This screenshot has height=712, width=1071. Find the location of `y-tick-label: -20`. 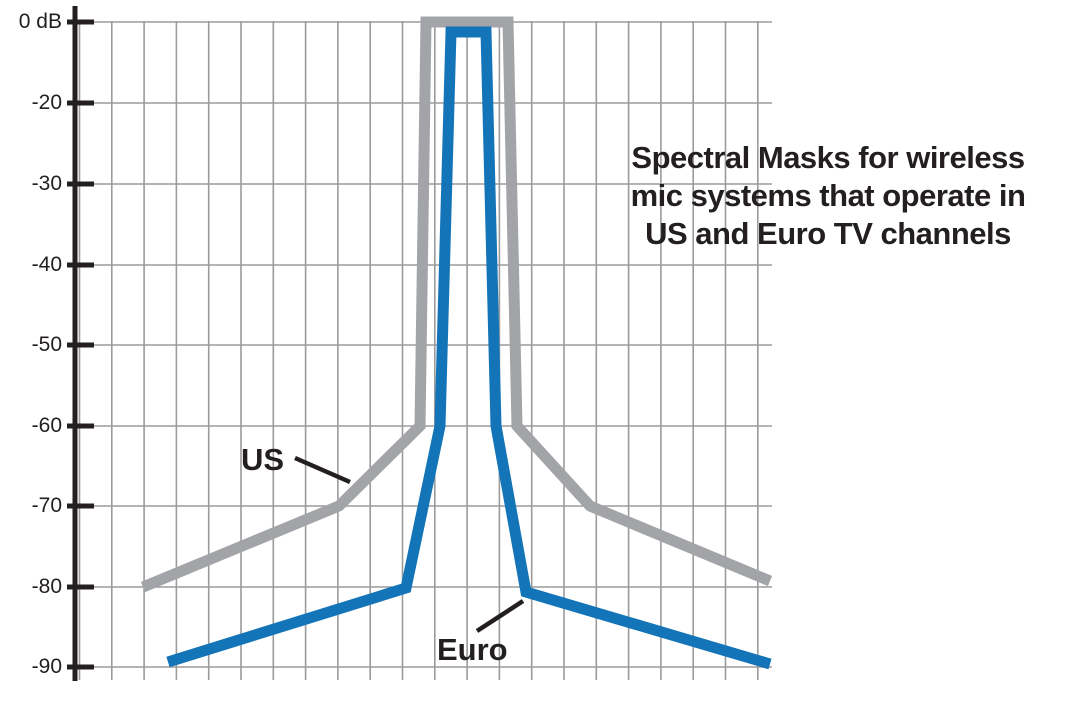

y-tick-label: -20 is located at coordinates (46, 102).